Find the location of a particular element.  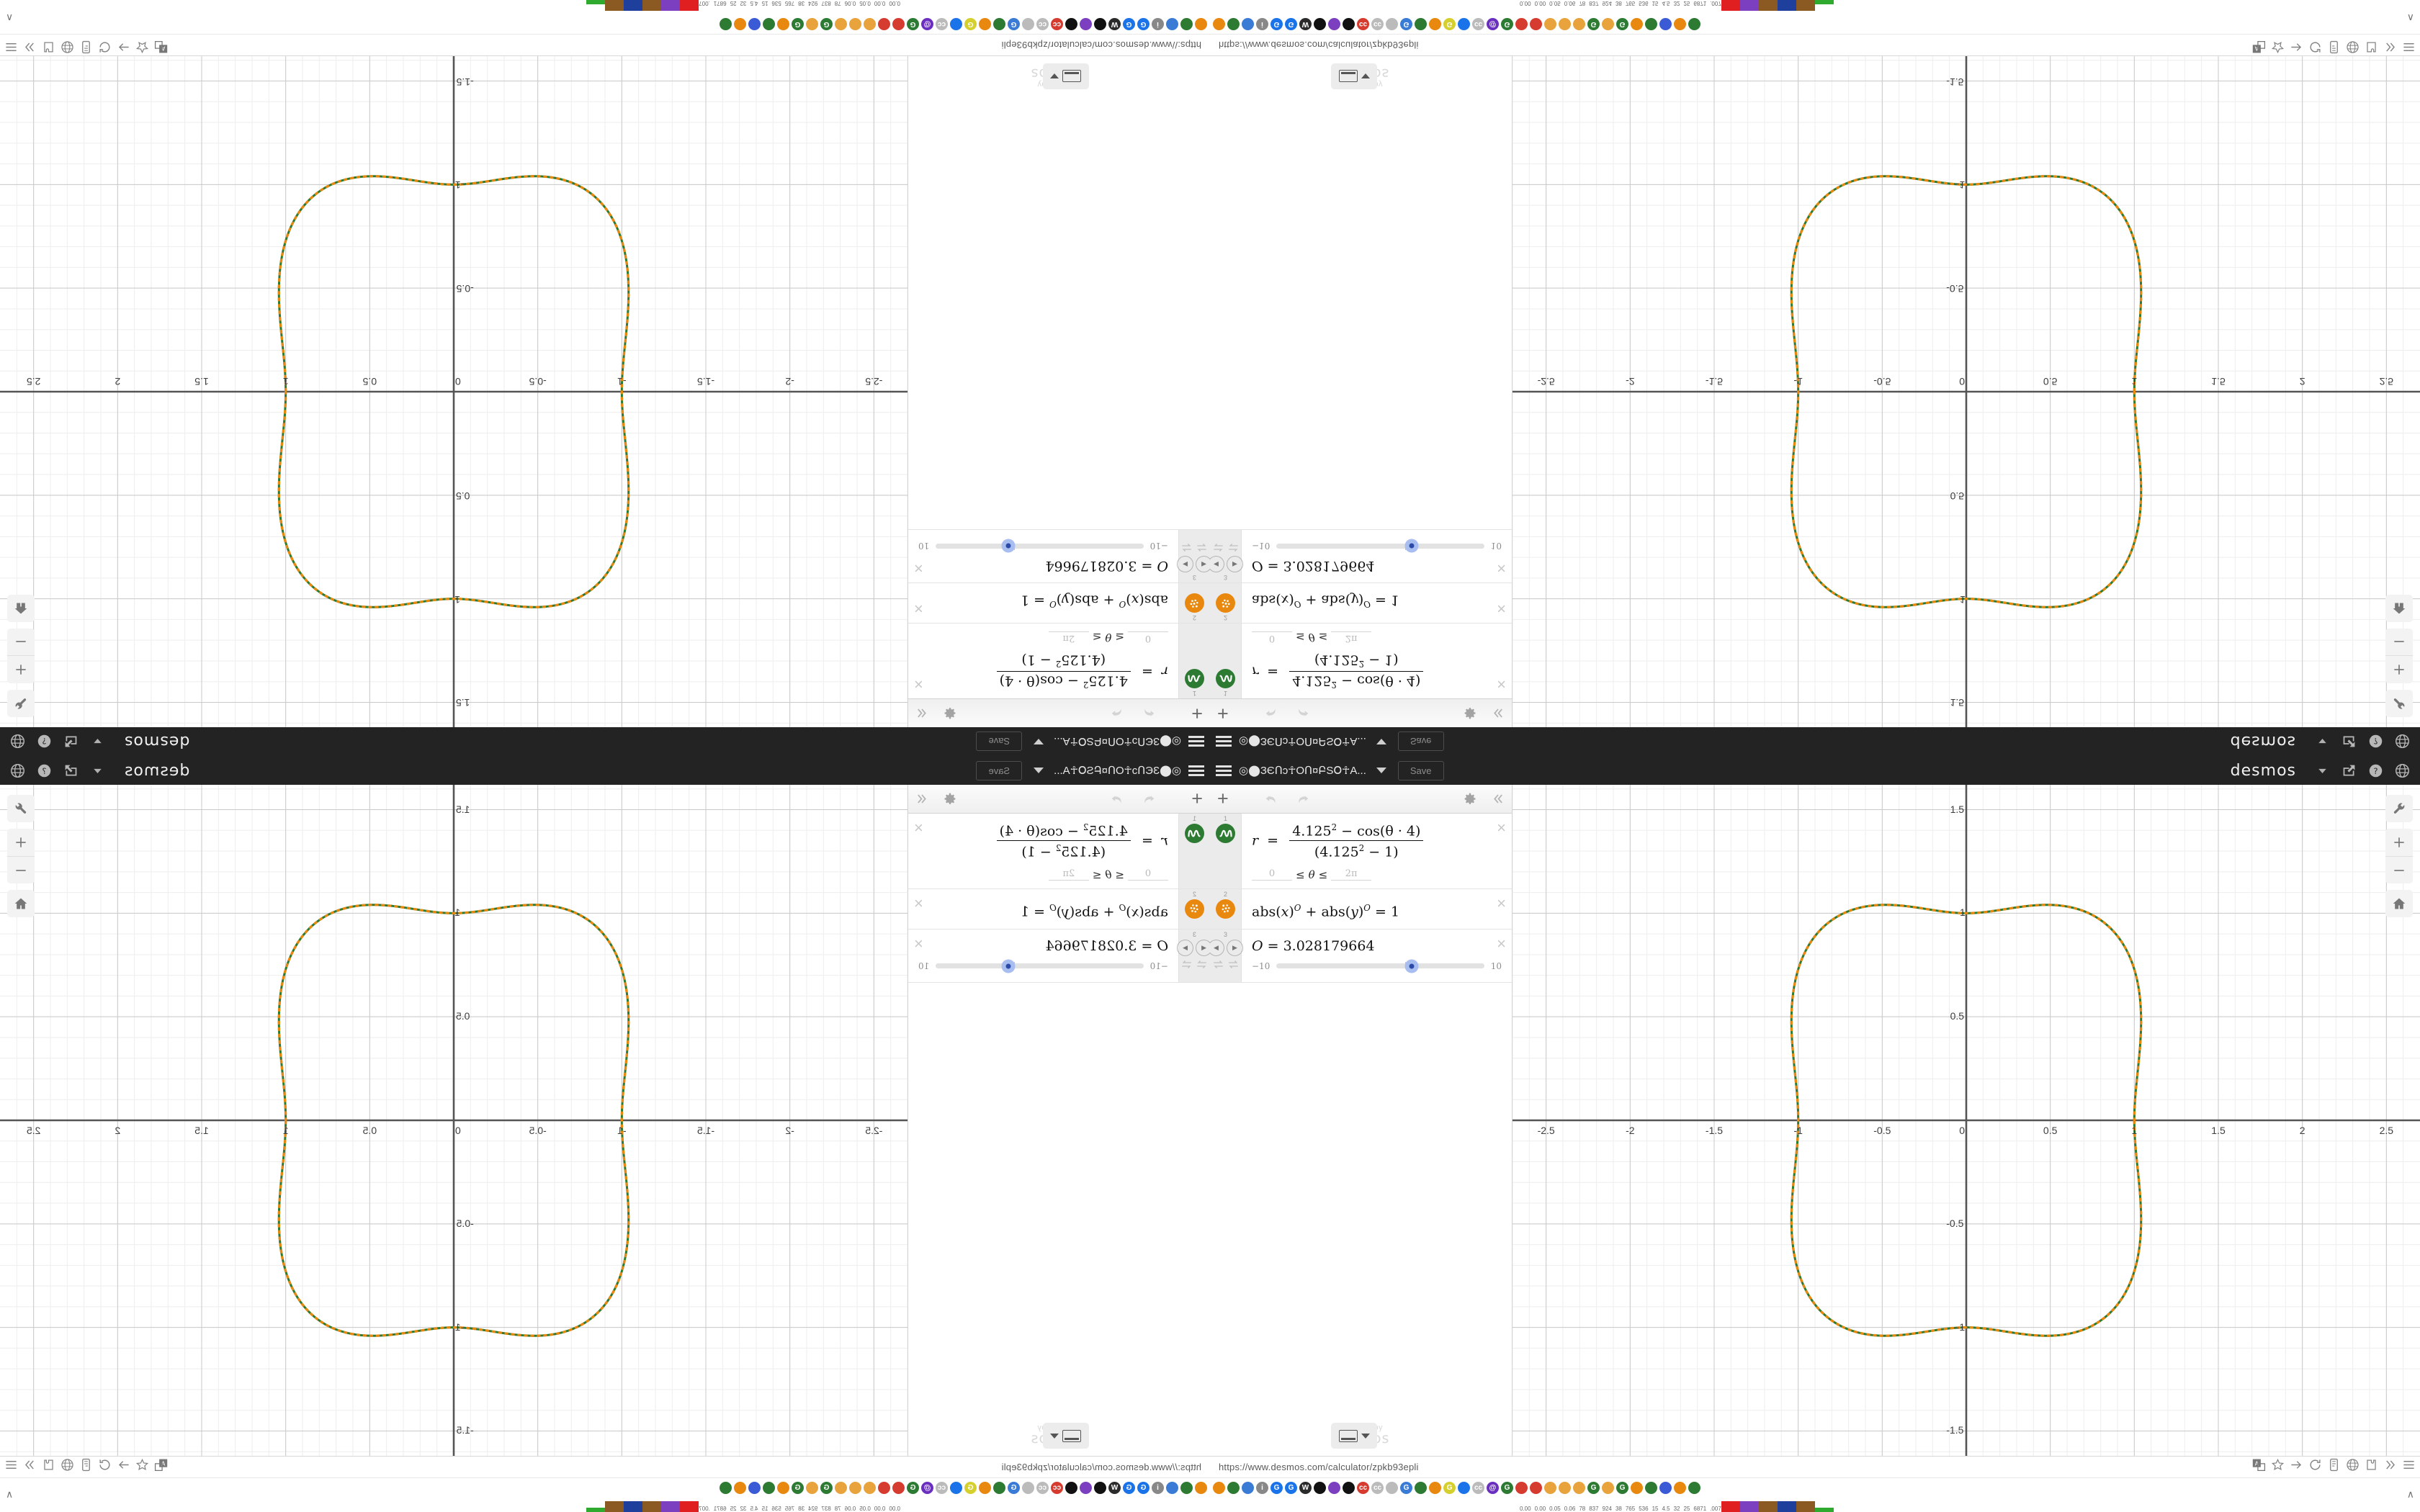

bookmark-favicon: i is located at coordinates (1262, 24).